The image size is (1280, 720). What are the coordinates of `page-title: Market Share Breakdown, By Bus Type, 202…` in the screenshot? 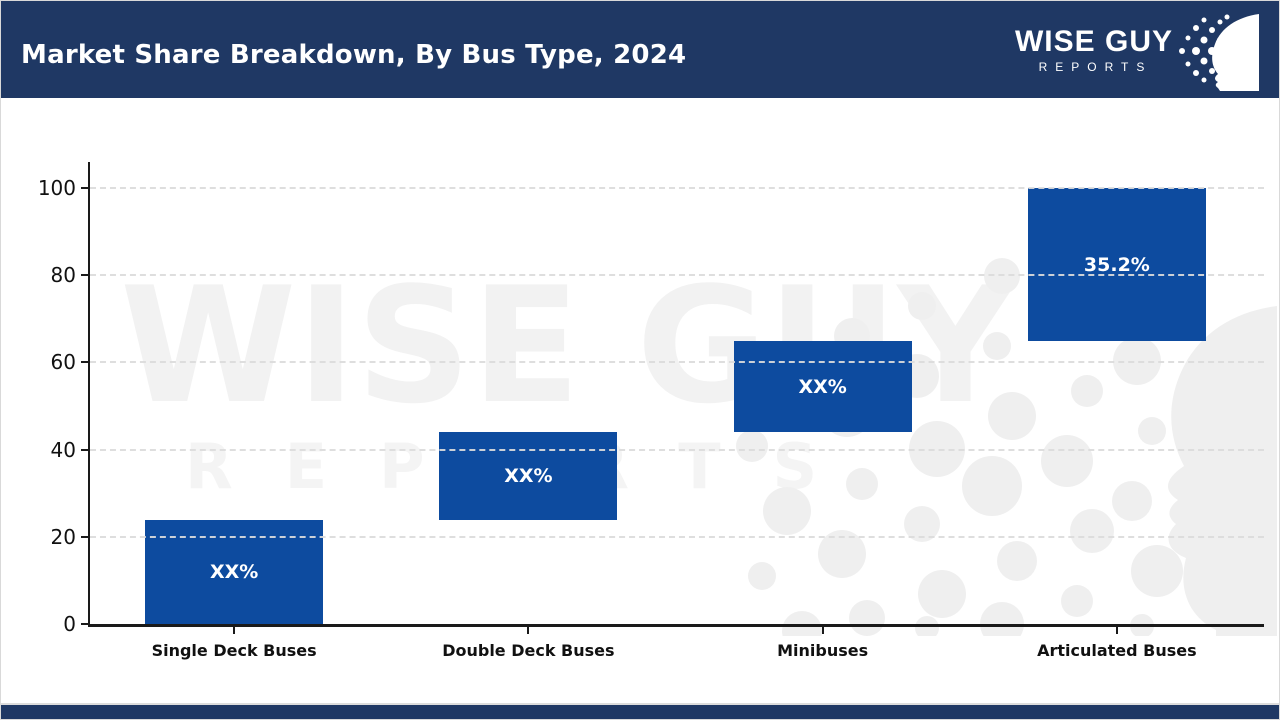 It's located at (354, 54).